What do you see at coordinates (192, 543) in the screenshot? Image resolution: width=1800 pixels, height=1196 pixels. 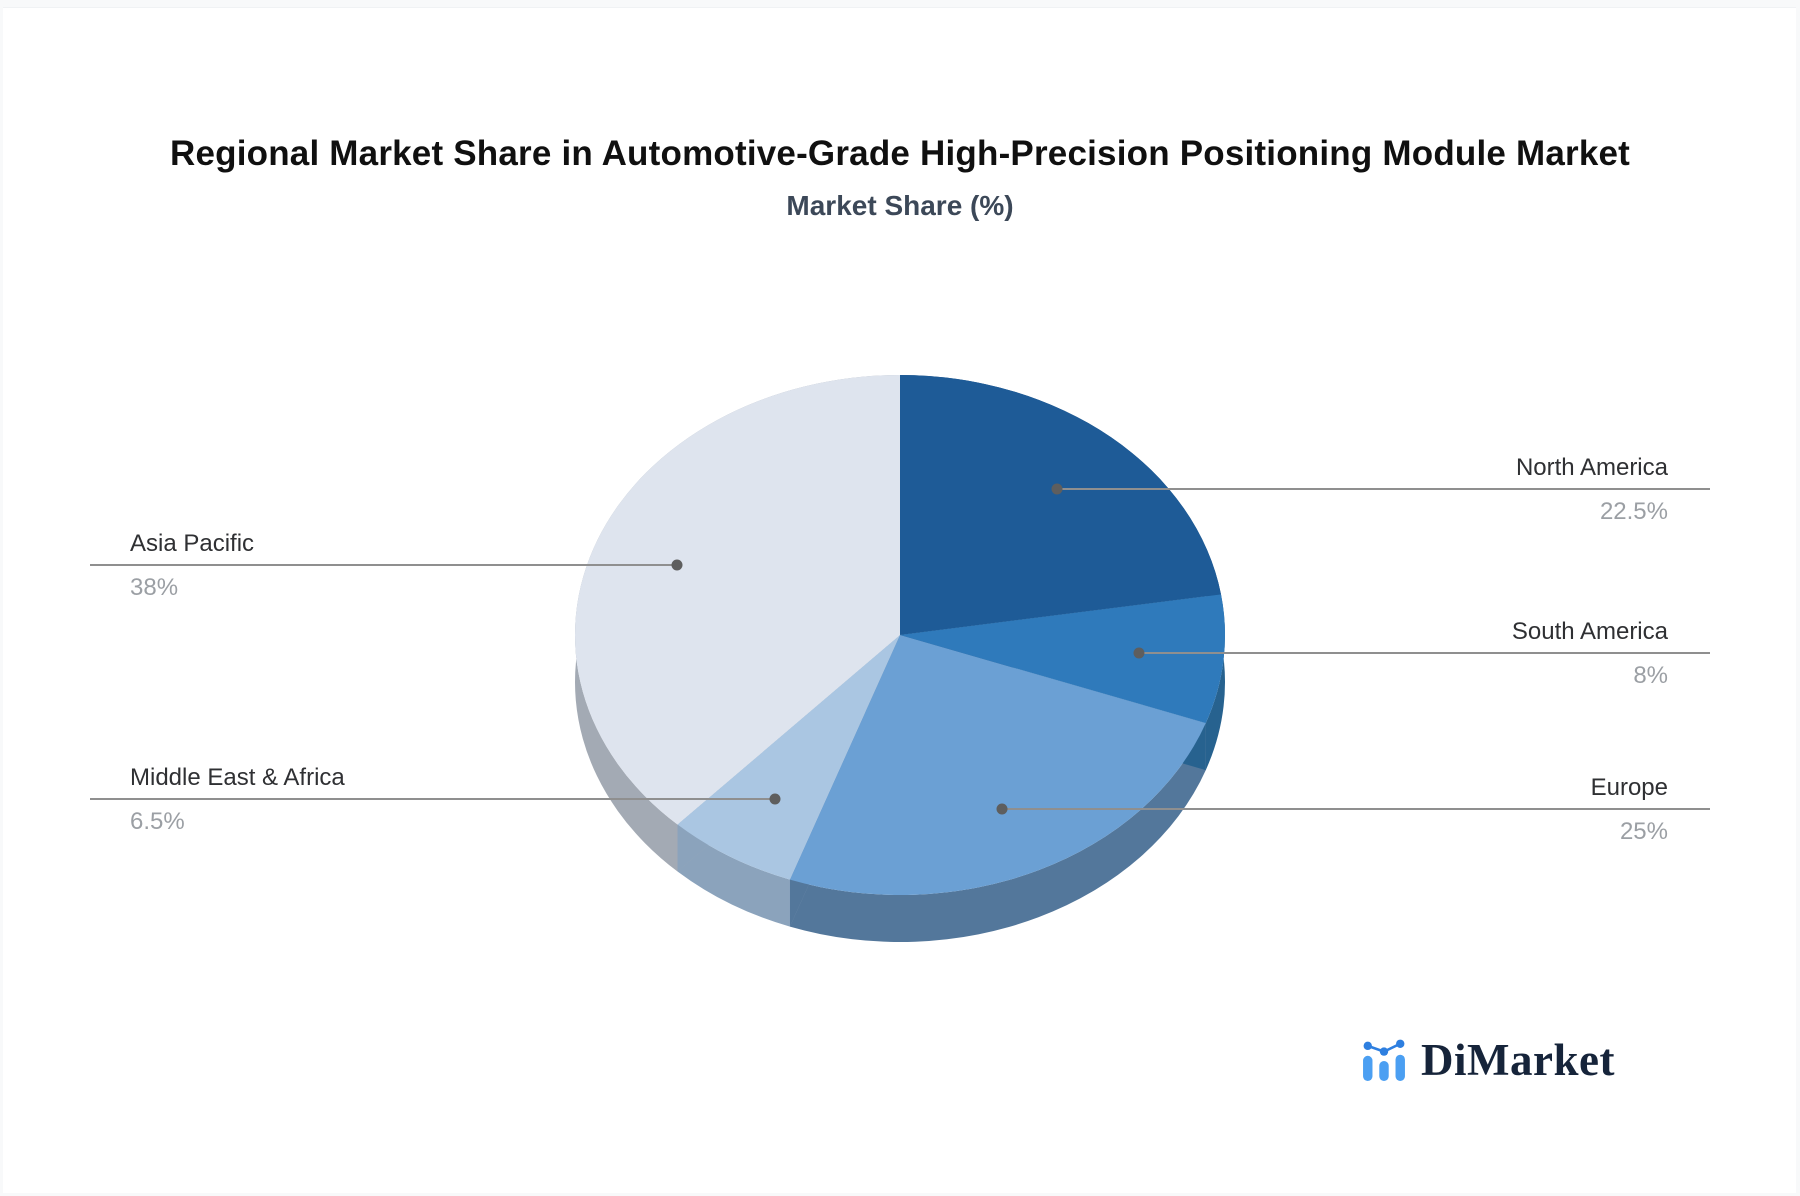 I see `slice-label-asia-pacific: Asia Pacific` at bounding box center [192, 543].